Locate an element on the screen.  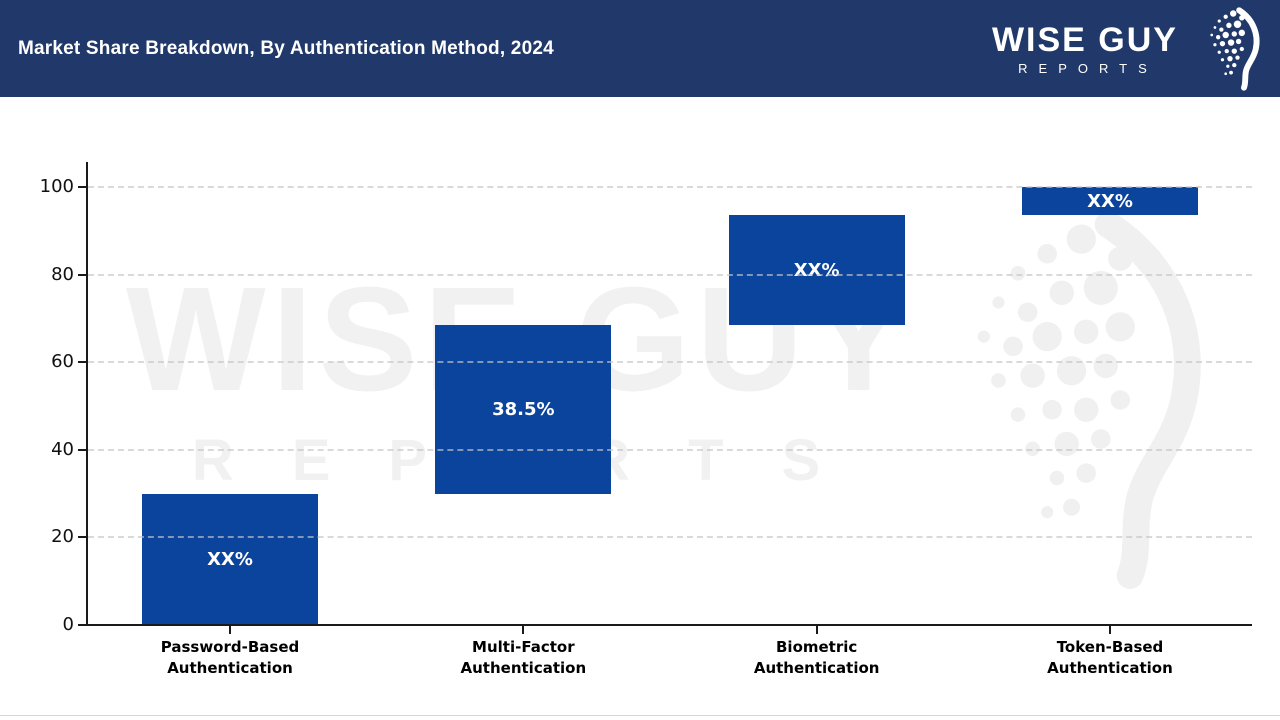
bar-biometric: XX% is located at coordinates (816, 270).